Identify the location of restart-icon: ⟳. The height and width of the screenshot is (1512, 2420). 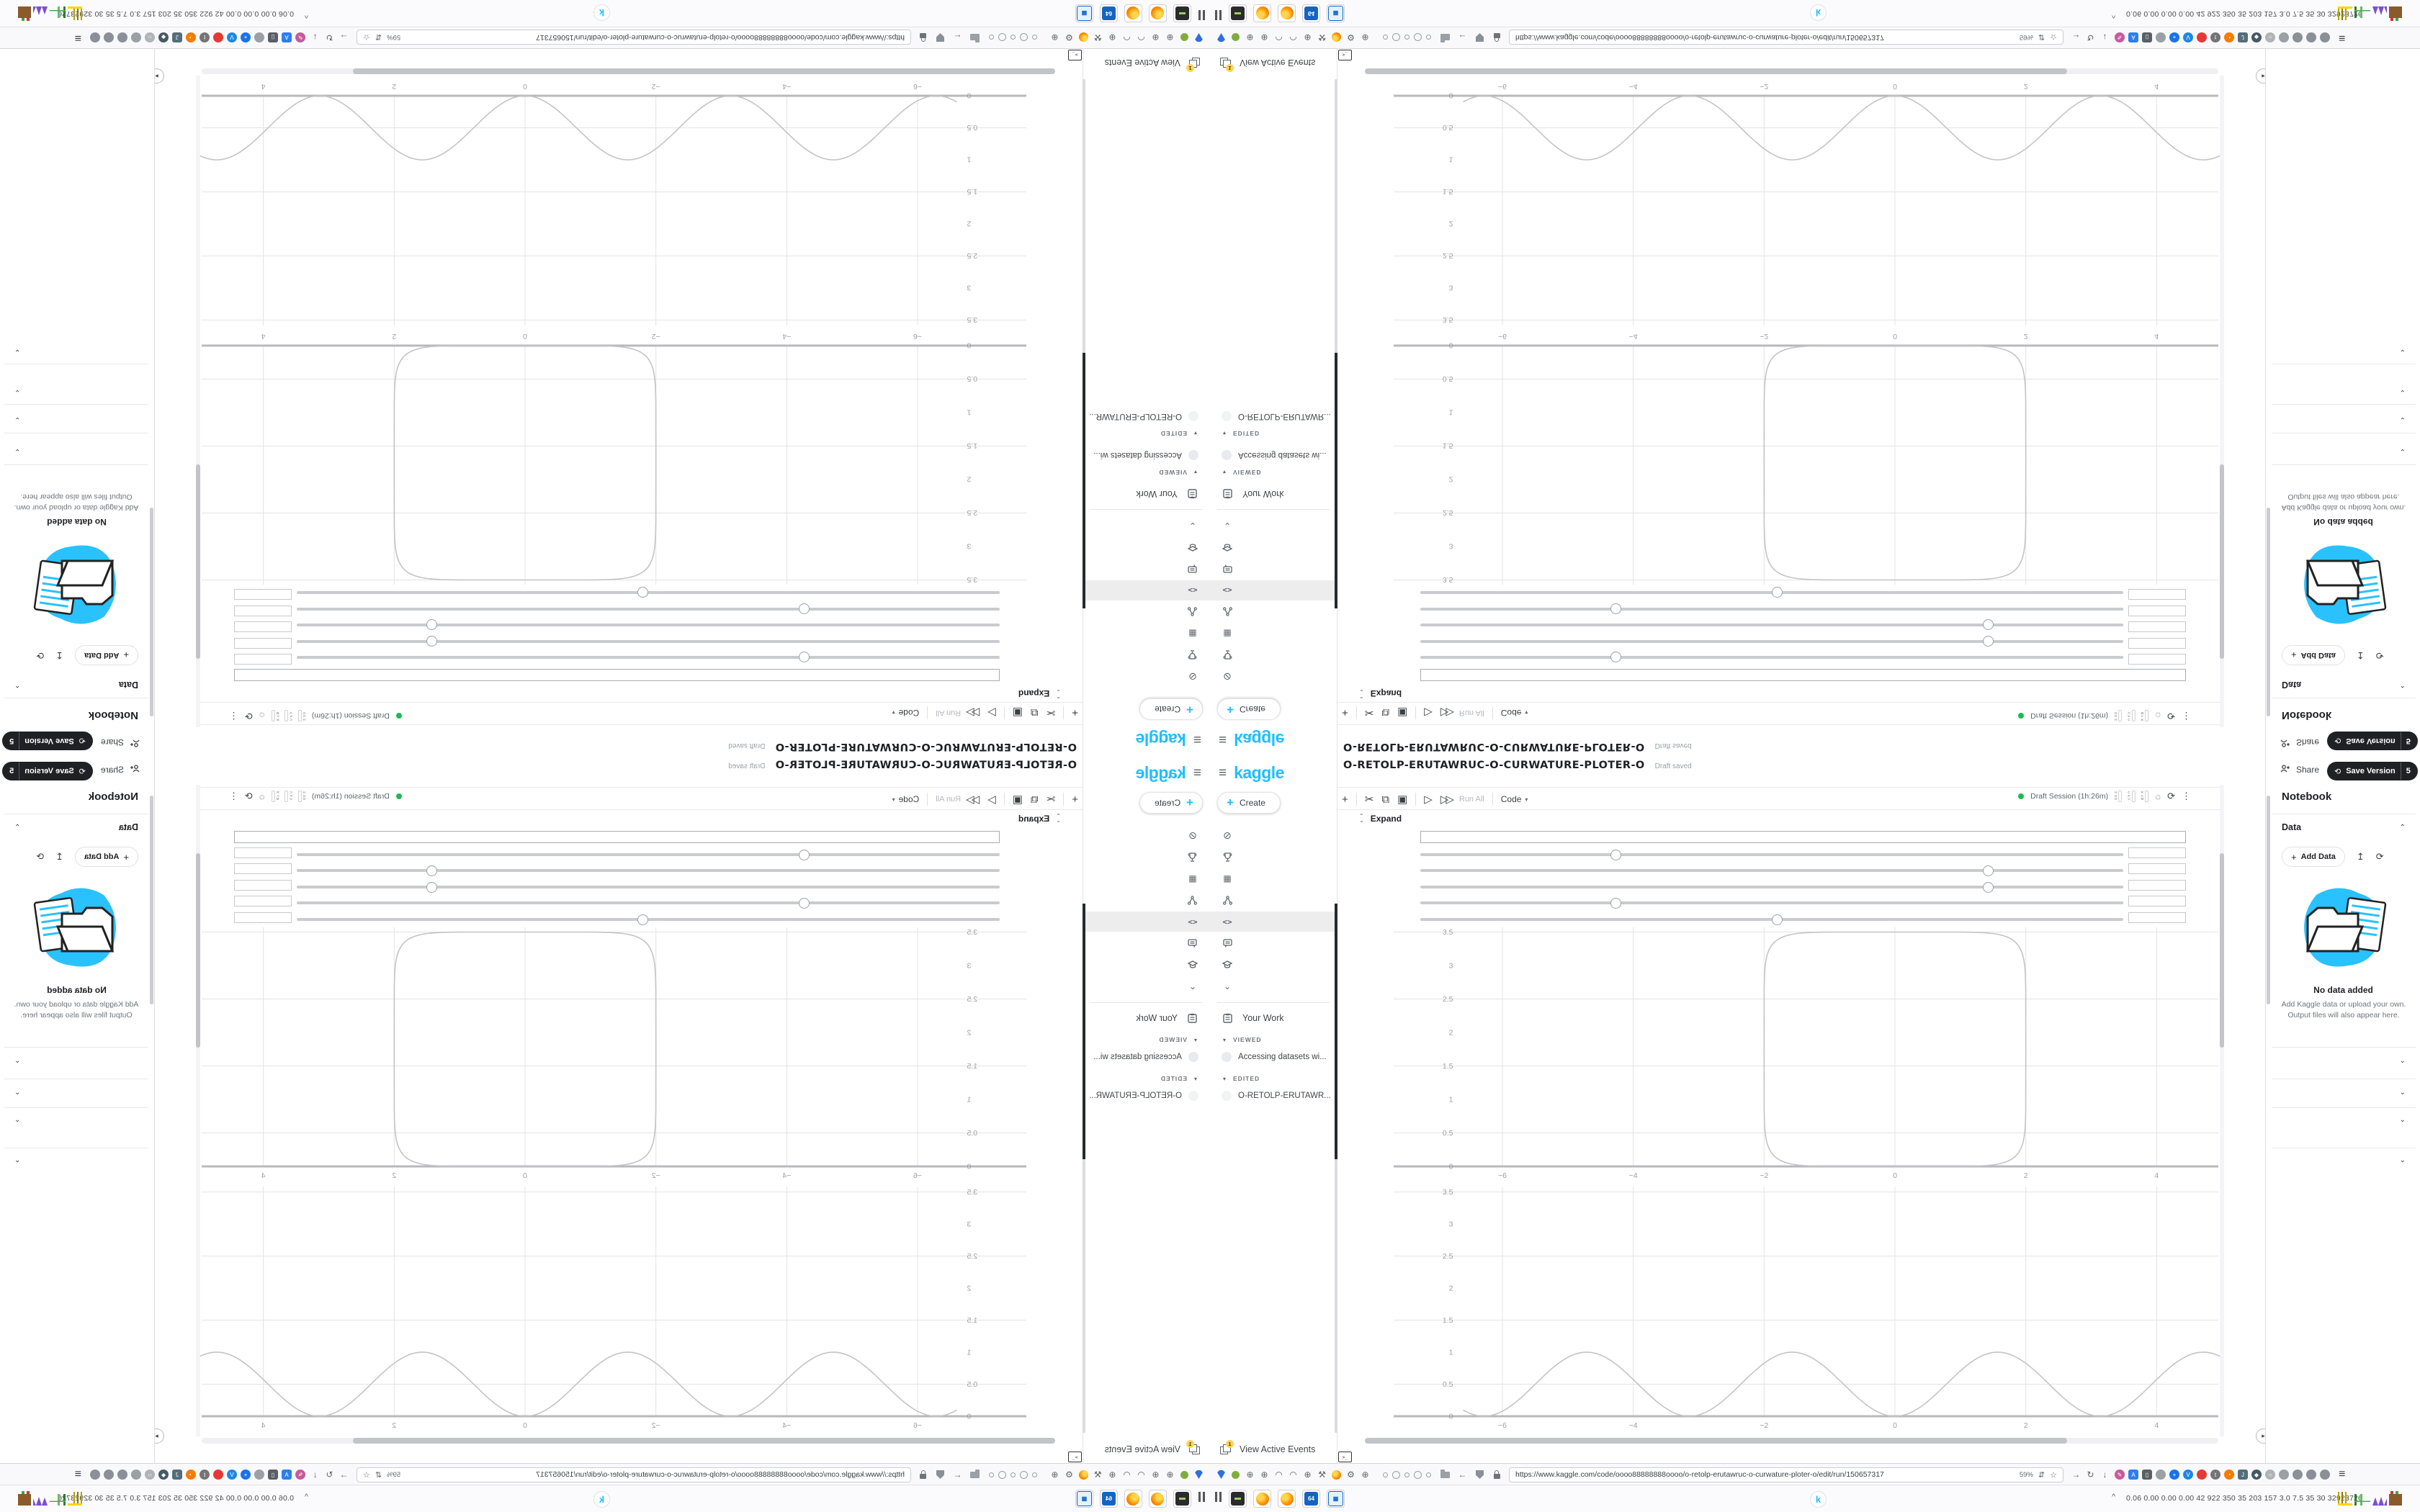
(2171, 716).